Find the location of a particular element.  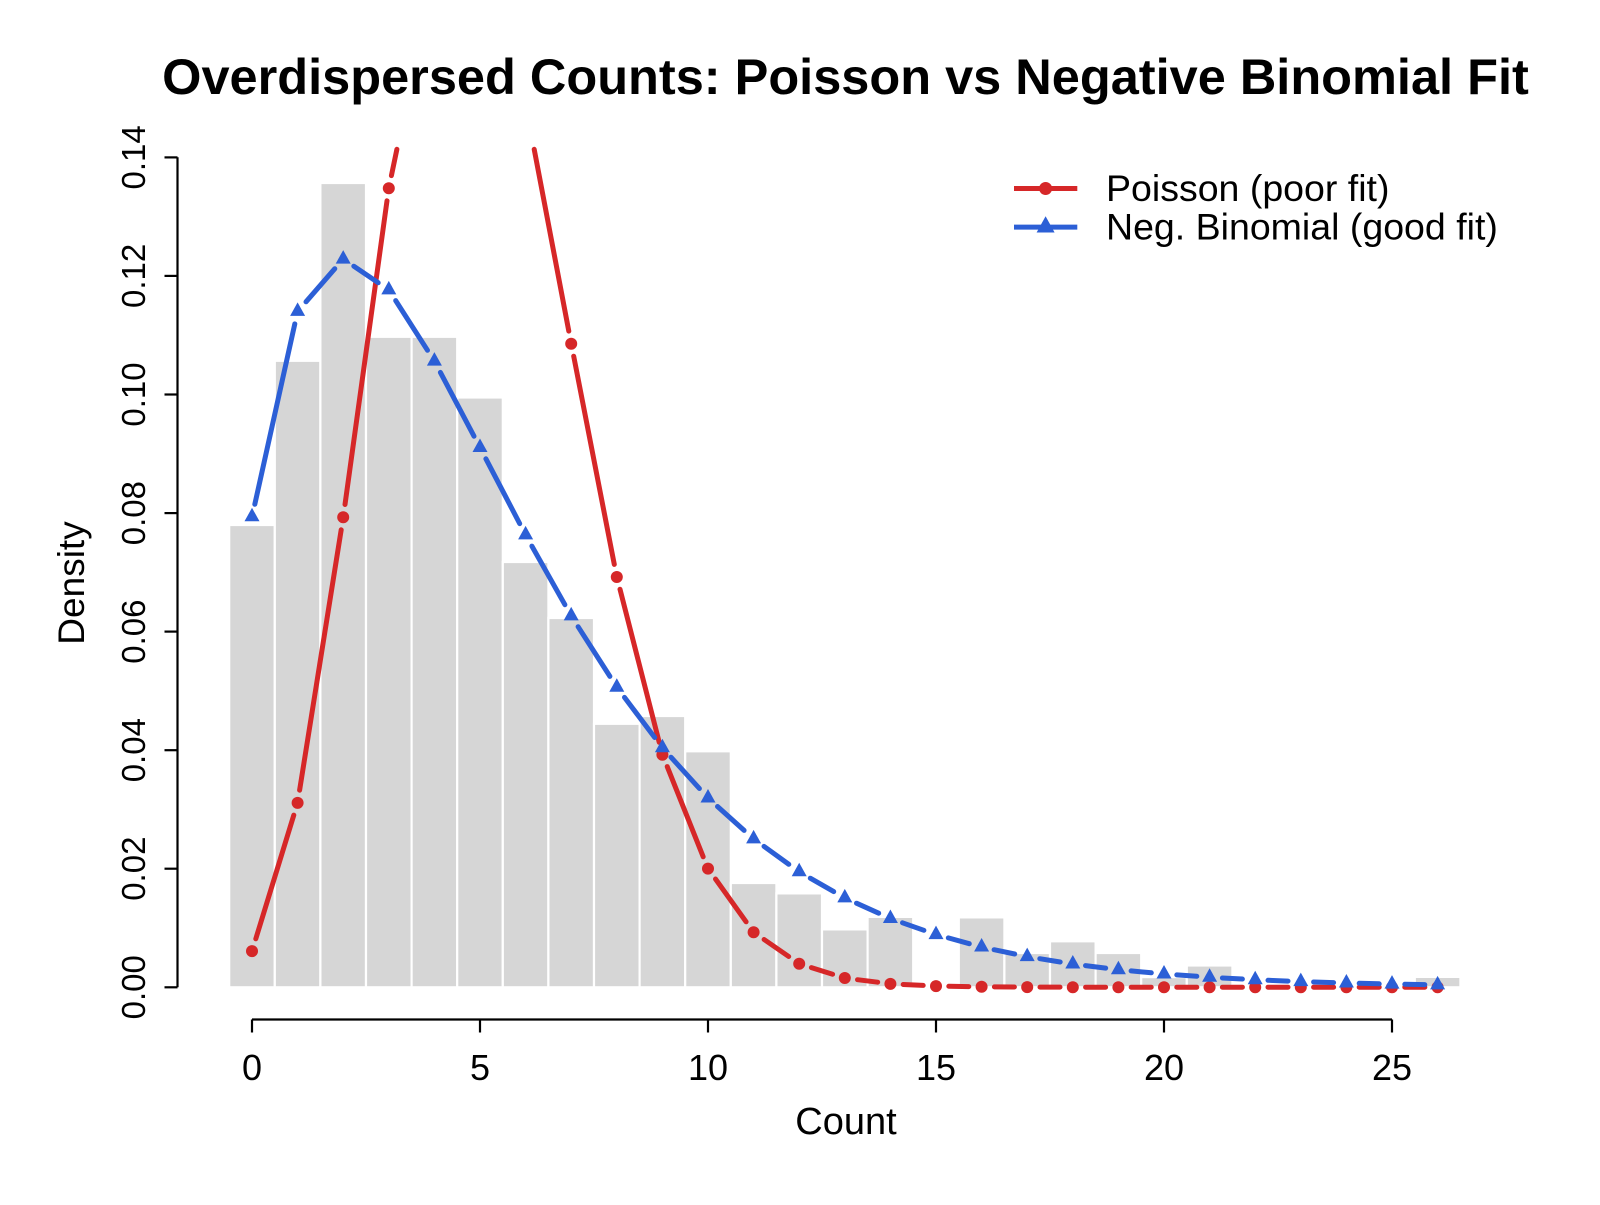

svg-text: Count is located at coordinates (846, 1122).